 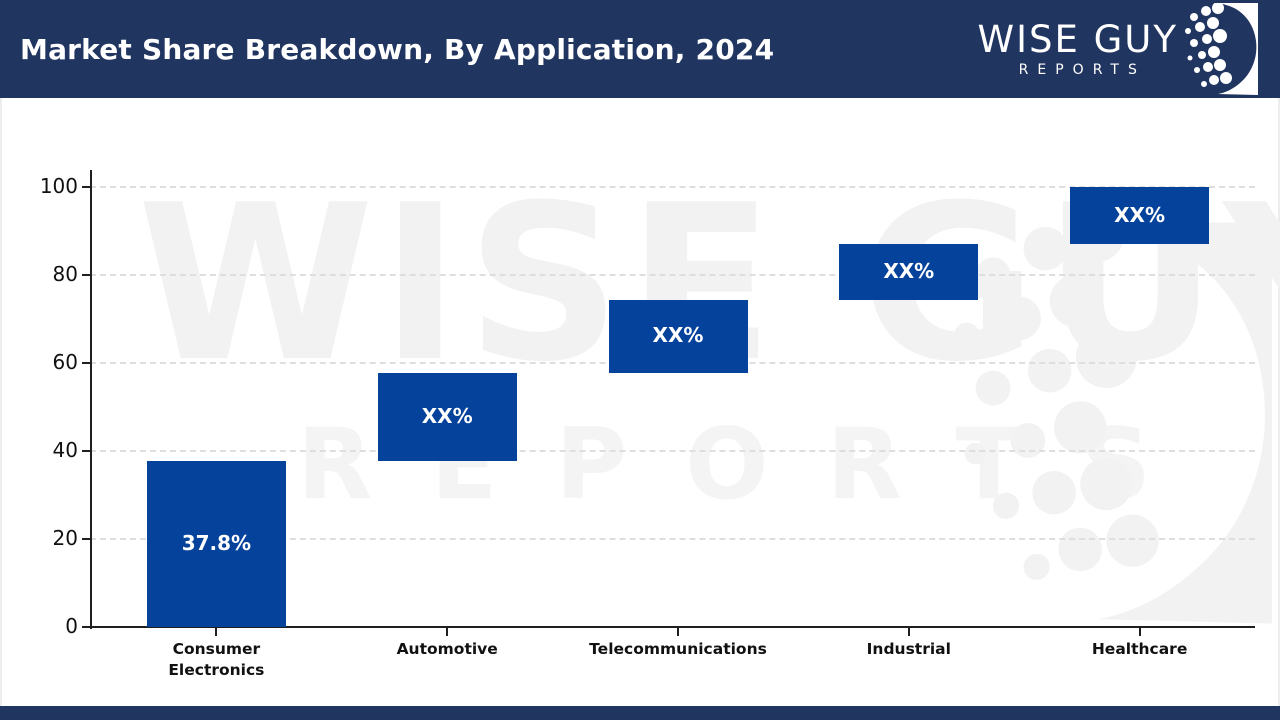 I want to click on x-axis-label-healthcare: Healthcare, so click(x=1139, y=649).